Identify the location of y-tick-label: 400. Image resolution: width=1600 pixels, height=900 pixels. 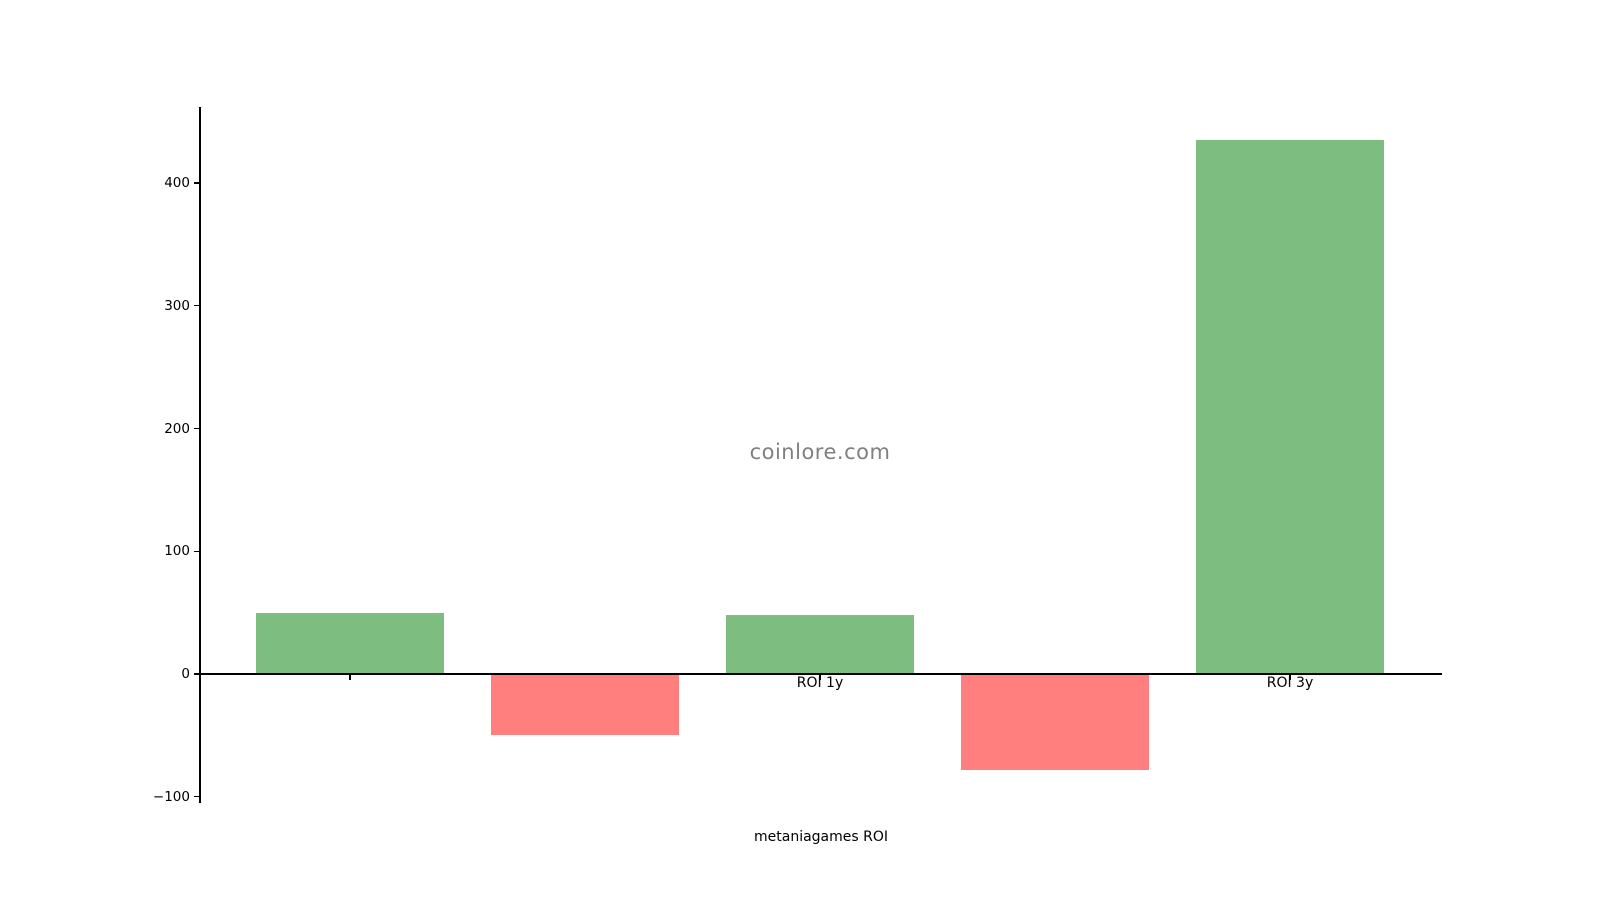
(177, 183).